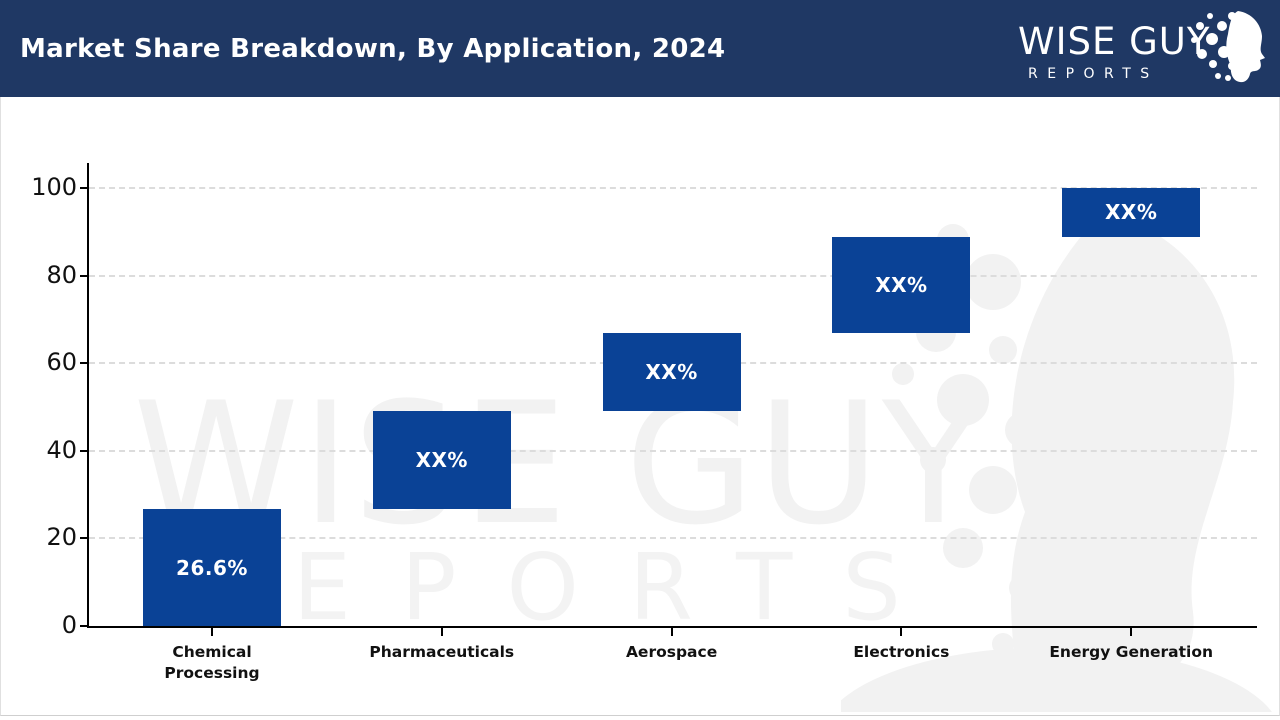 The image size is (1280, 720). What do you see at coordinates (88, 395) in the screenshot?
I see `y-axis-line` at bounding box center [88, 395].